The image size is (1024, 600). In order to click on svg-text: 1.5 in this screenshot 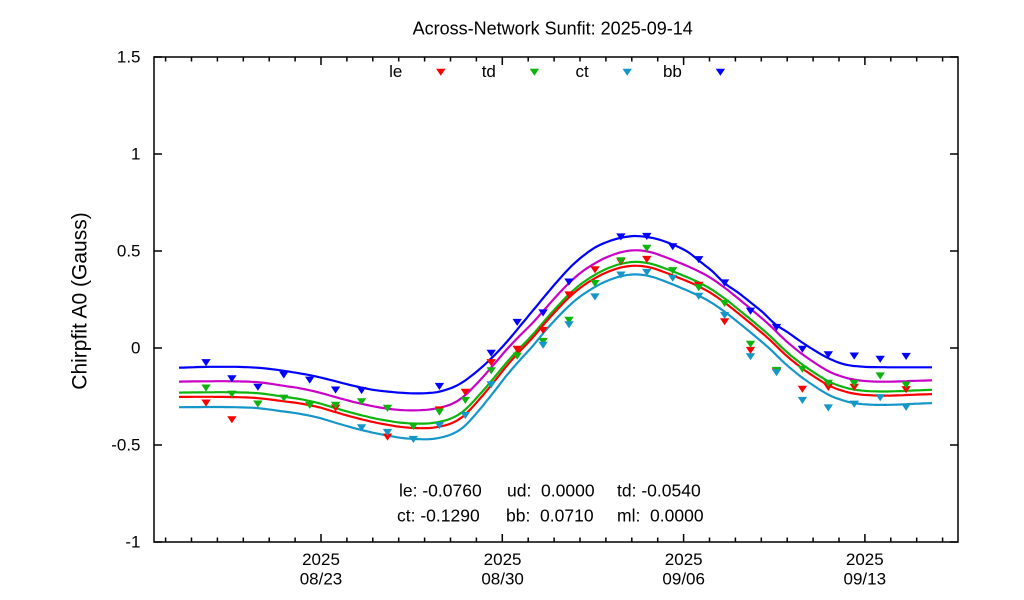, I will do `click(129, 57)`.